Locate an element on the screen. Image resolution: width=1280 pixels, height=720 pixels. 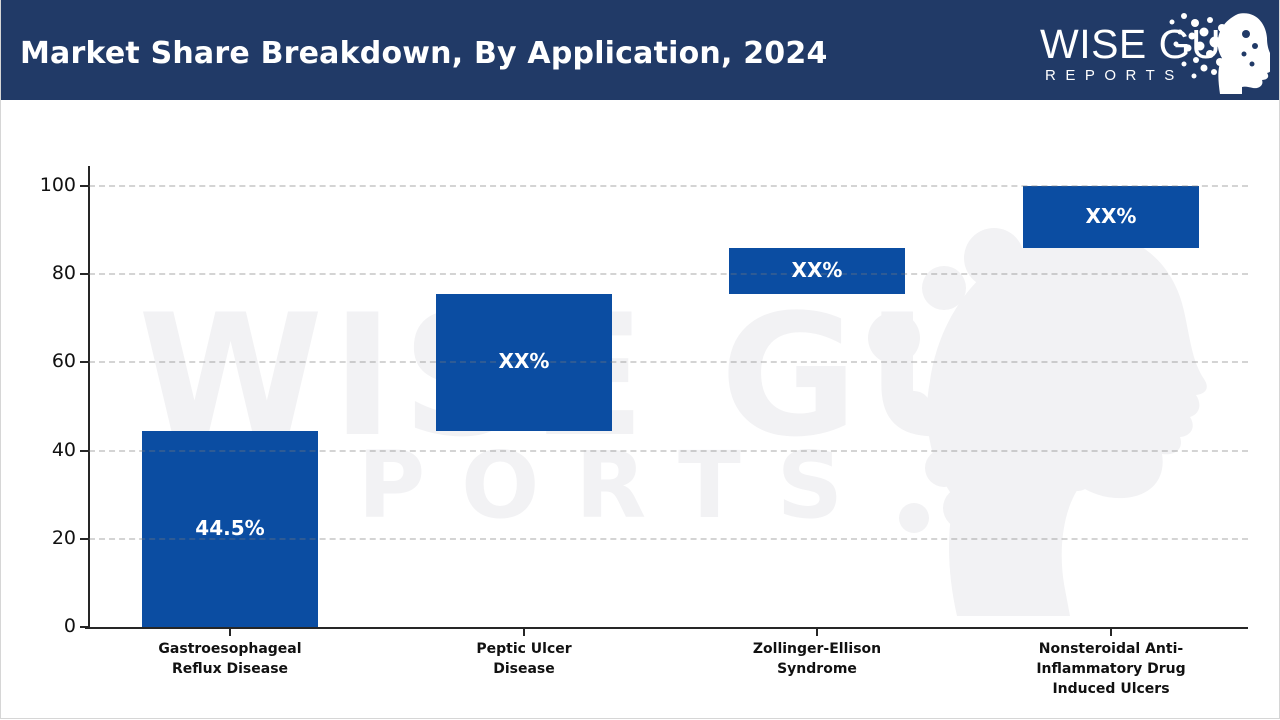
x-category-label: Zollinger-Ellison Syndrome is located at coordinates (817, 660).